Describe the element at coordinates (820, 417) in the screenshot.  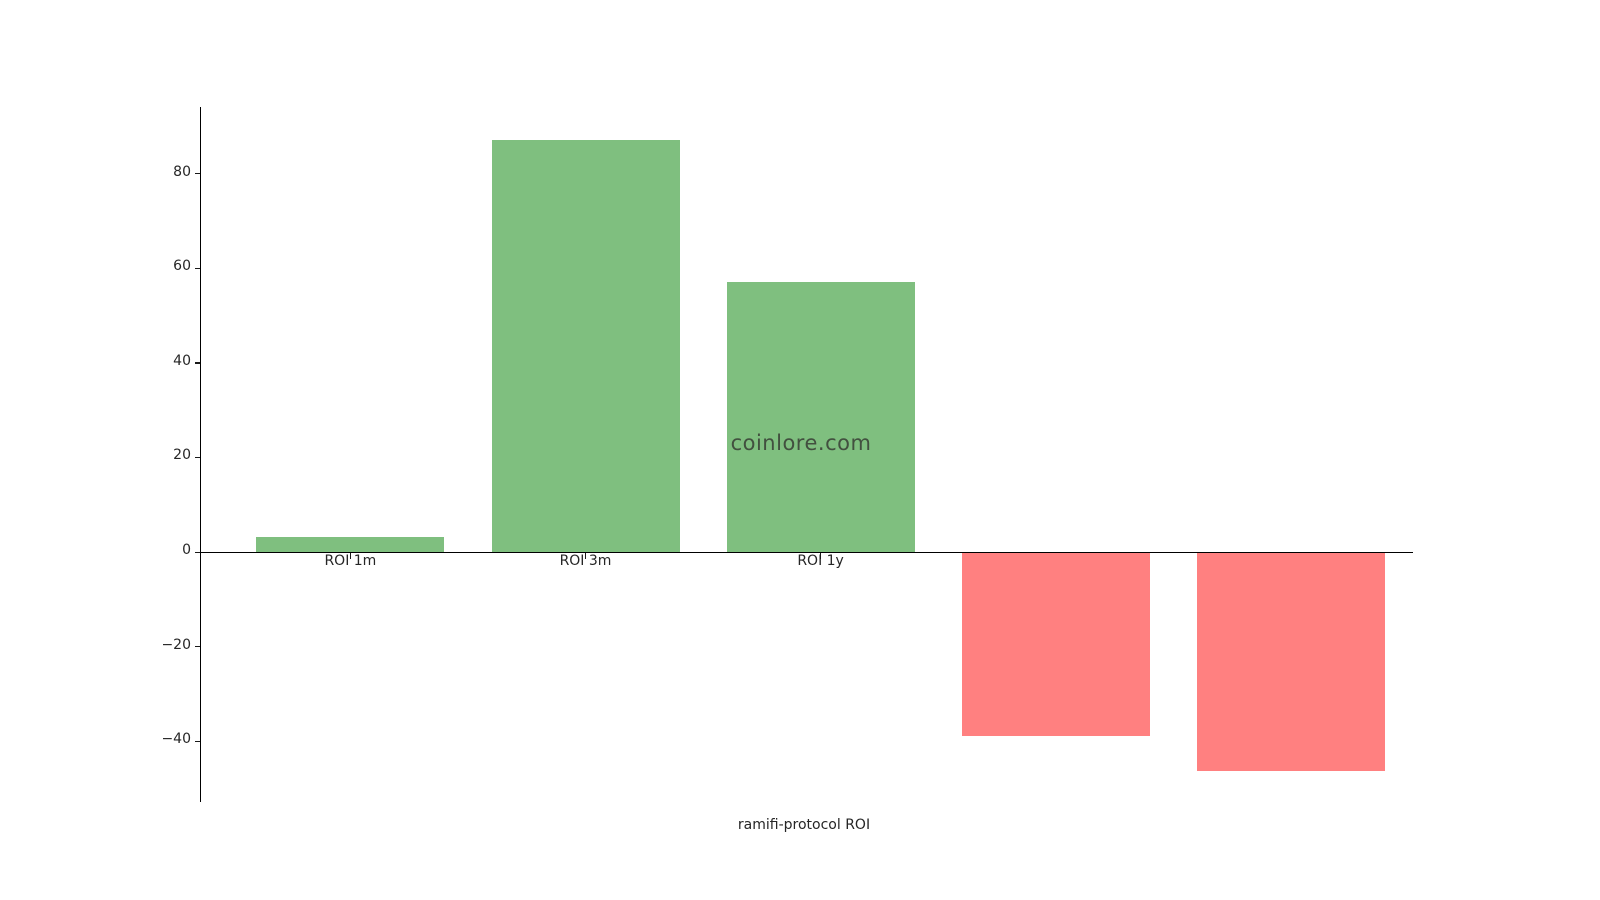
I see `bar-roi-1y` at that location.